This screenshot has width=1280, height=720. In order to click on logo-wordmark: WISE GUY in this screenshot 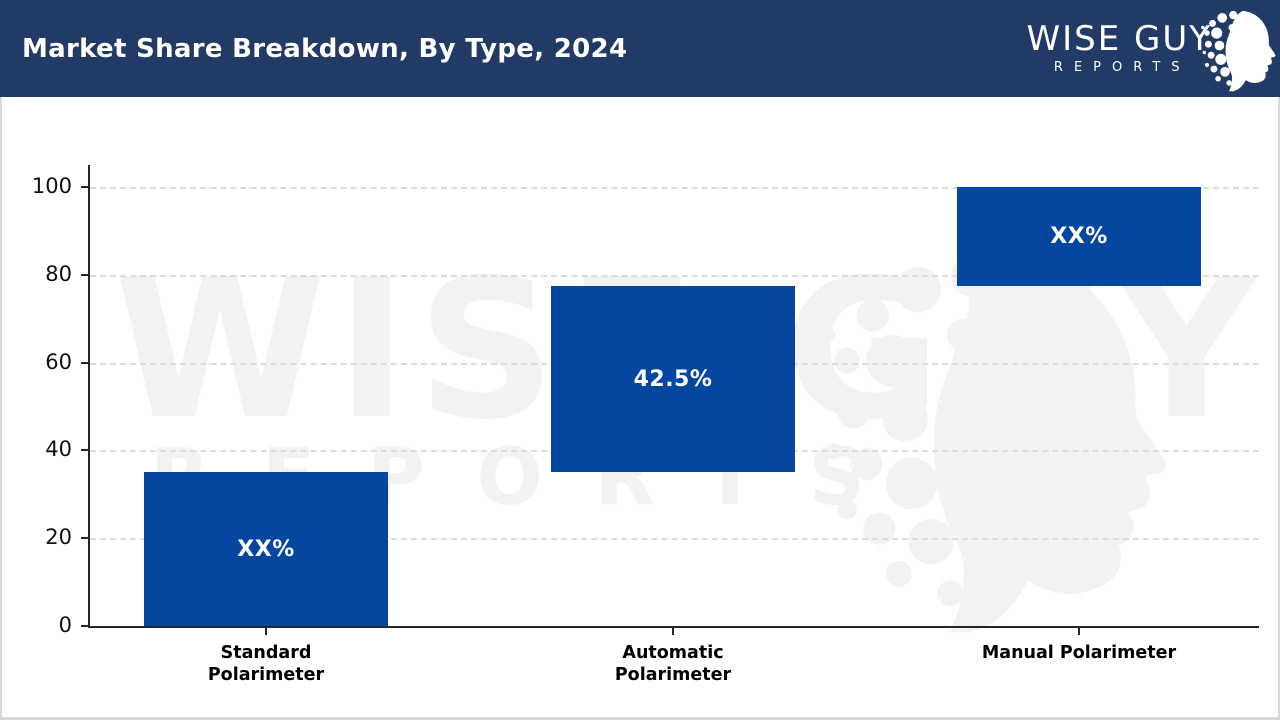, I will do `click(1119, 39)`.